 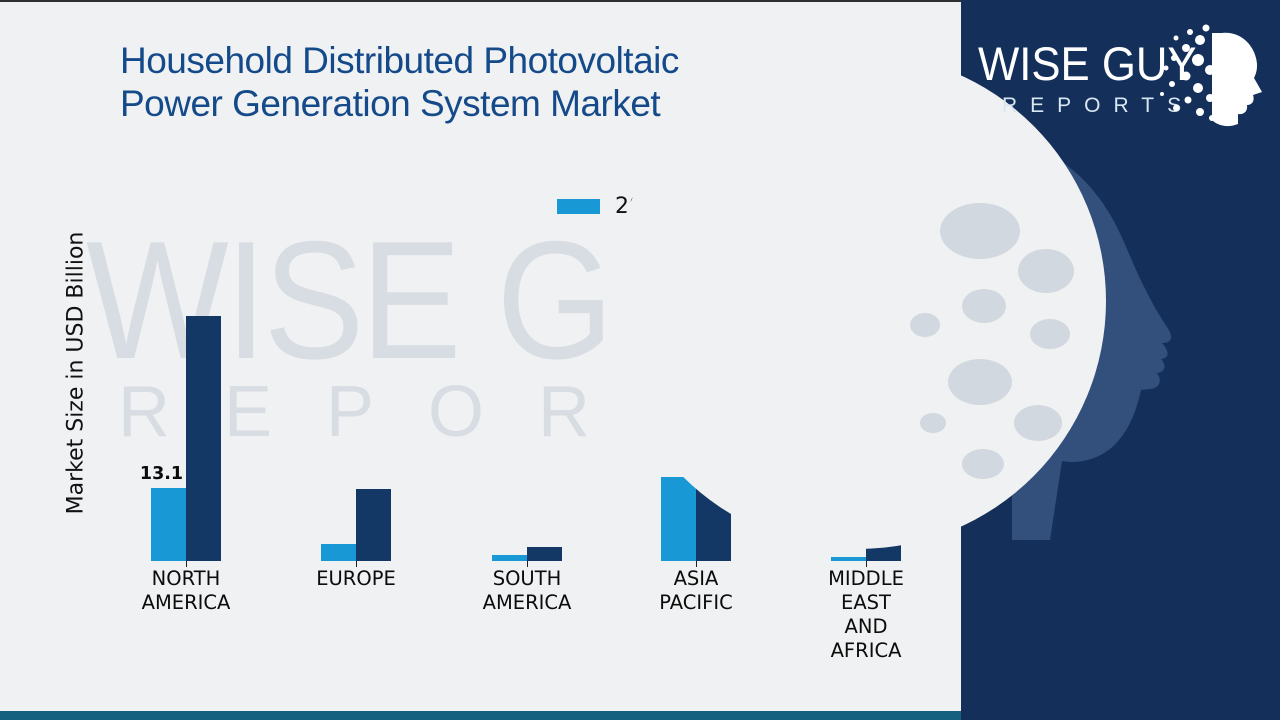 I want to click on bar-2024-south-america, so click(x=509, y=558).